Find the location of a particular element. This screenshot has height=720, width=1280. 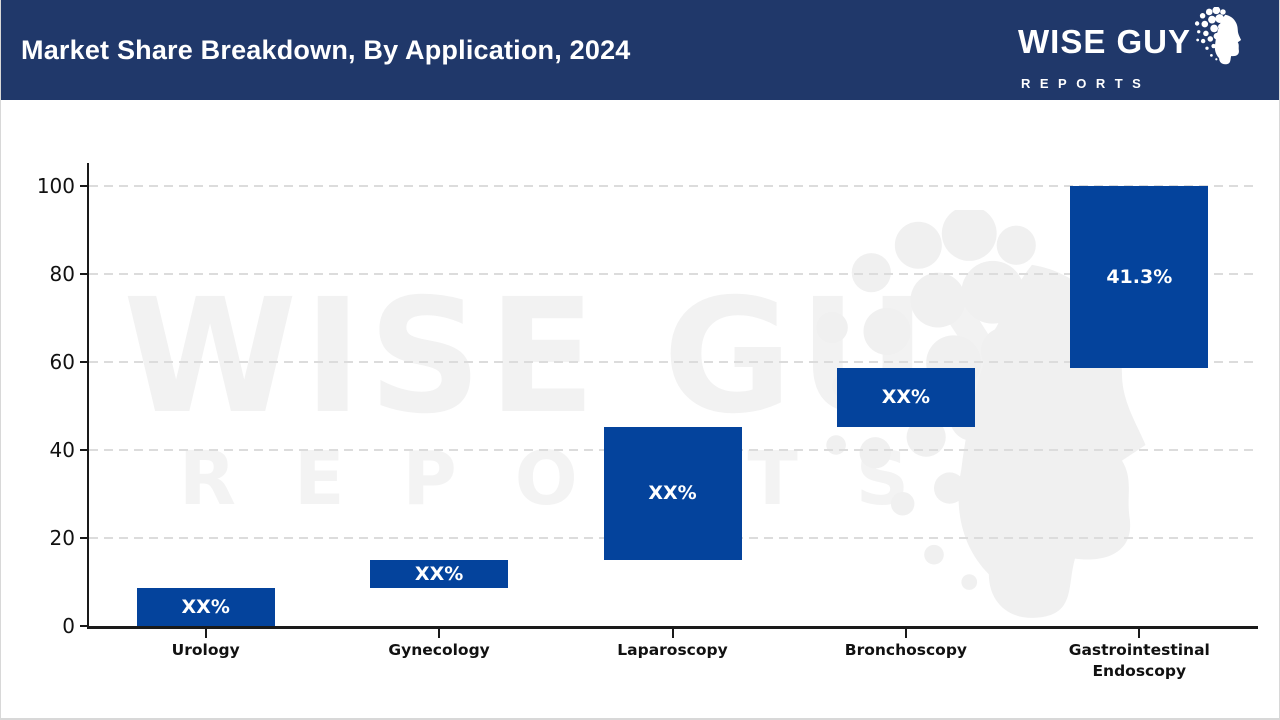

category-label: Gynecology is located at coordinates (439, 650).